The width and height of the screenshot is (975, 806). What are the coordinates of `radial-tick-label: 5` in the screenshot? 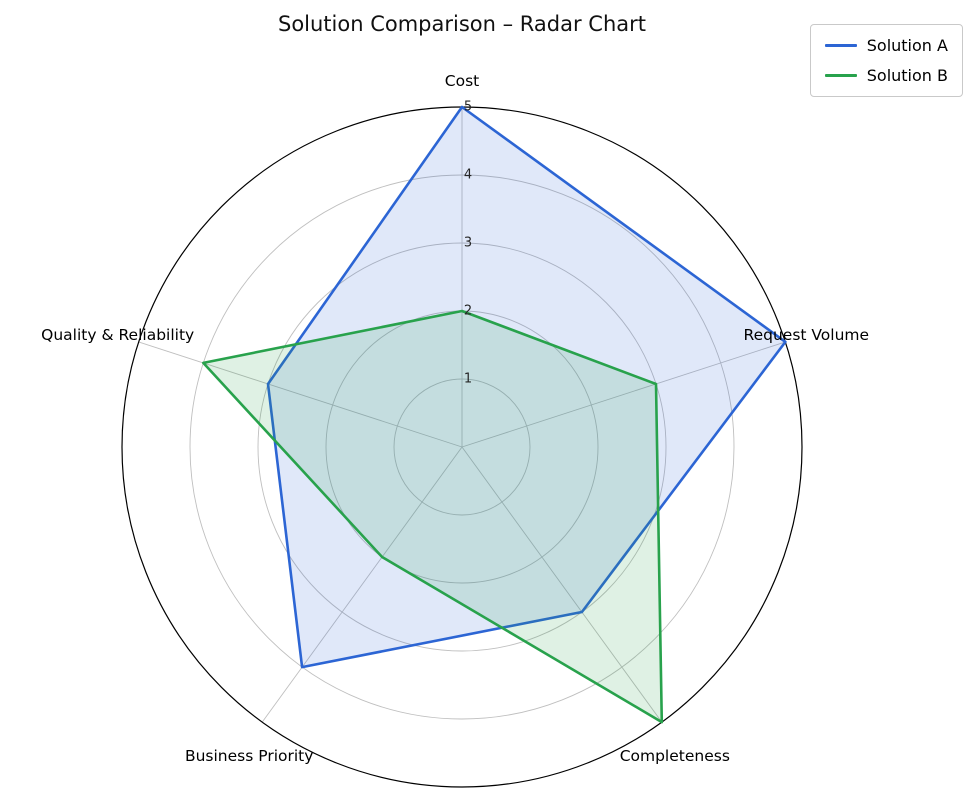 It's located at (468, 107).